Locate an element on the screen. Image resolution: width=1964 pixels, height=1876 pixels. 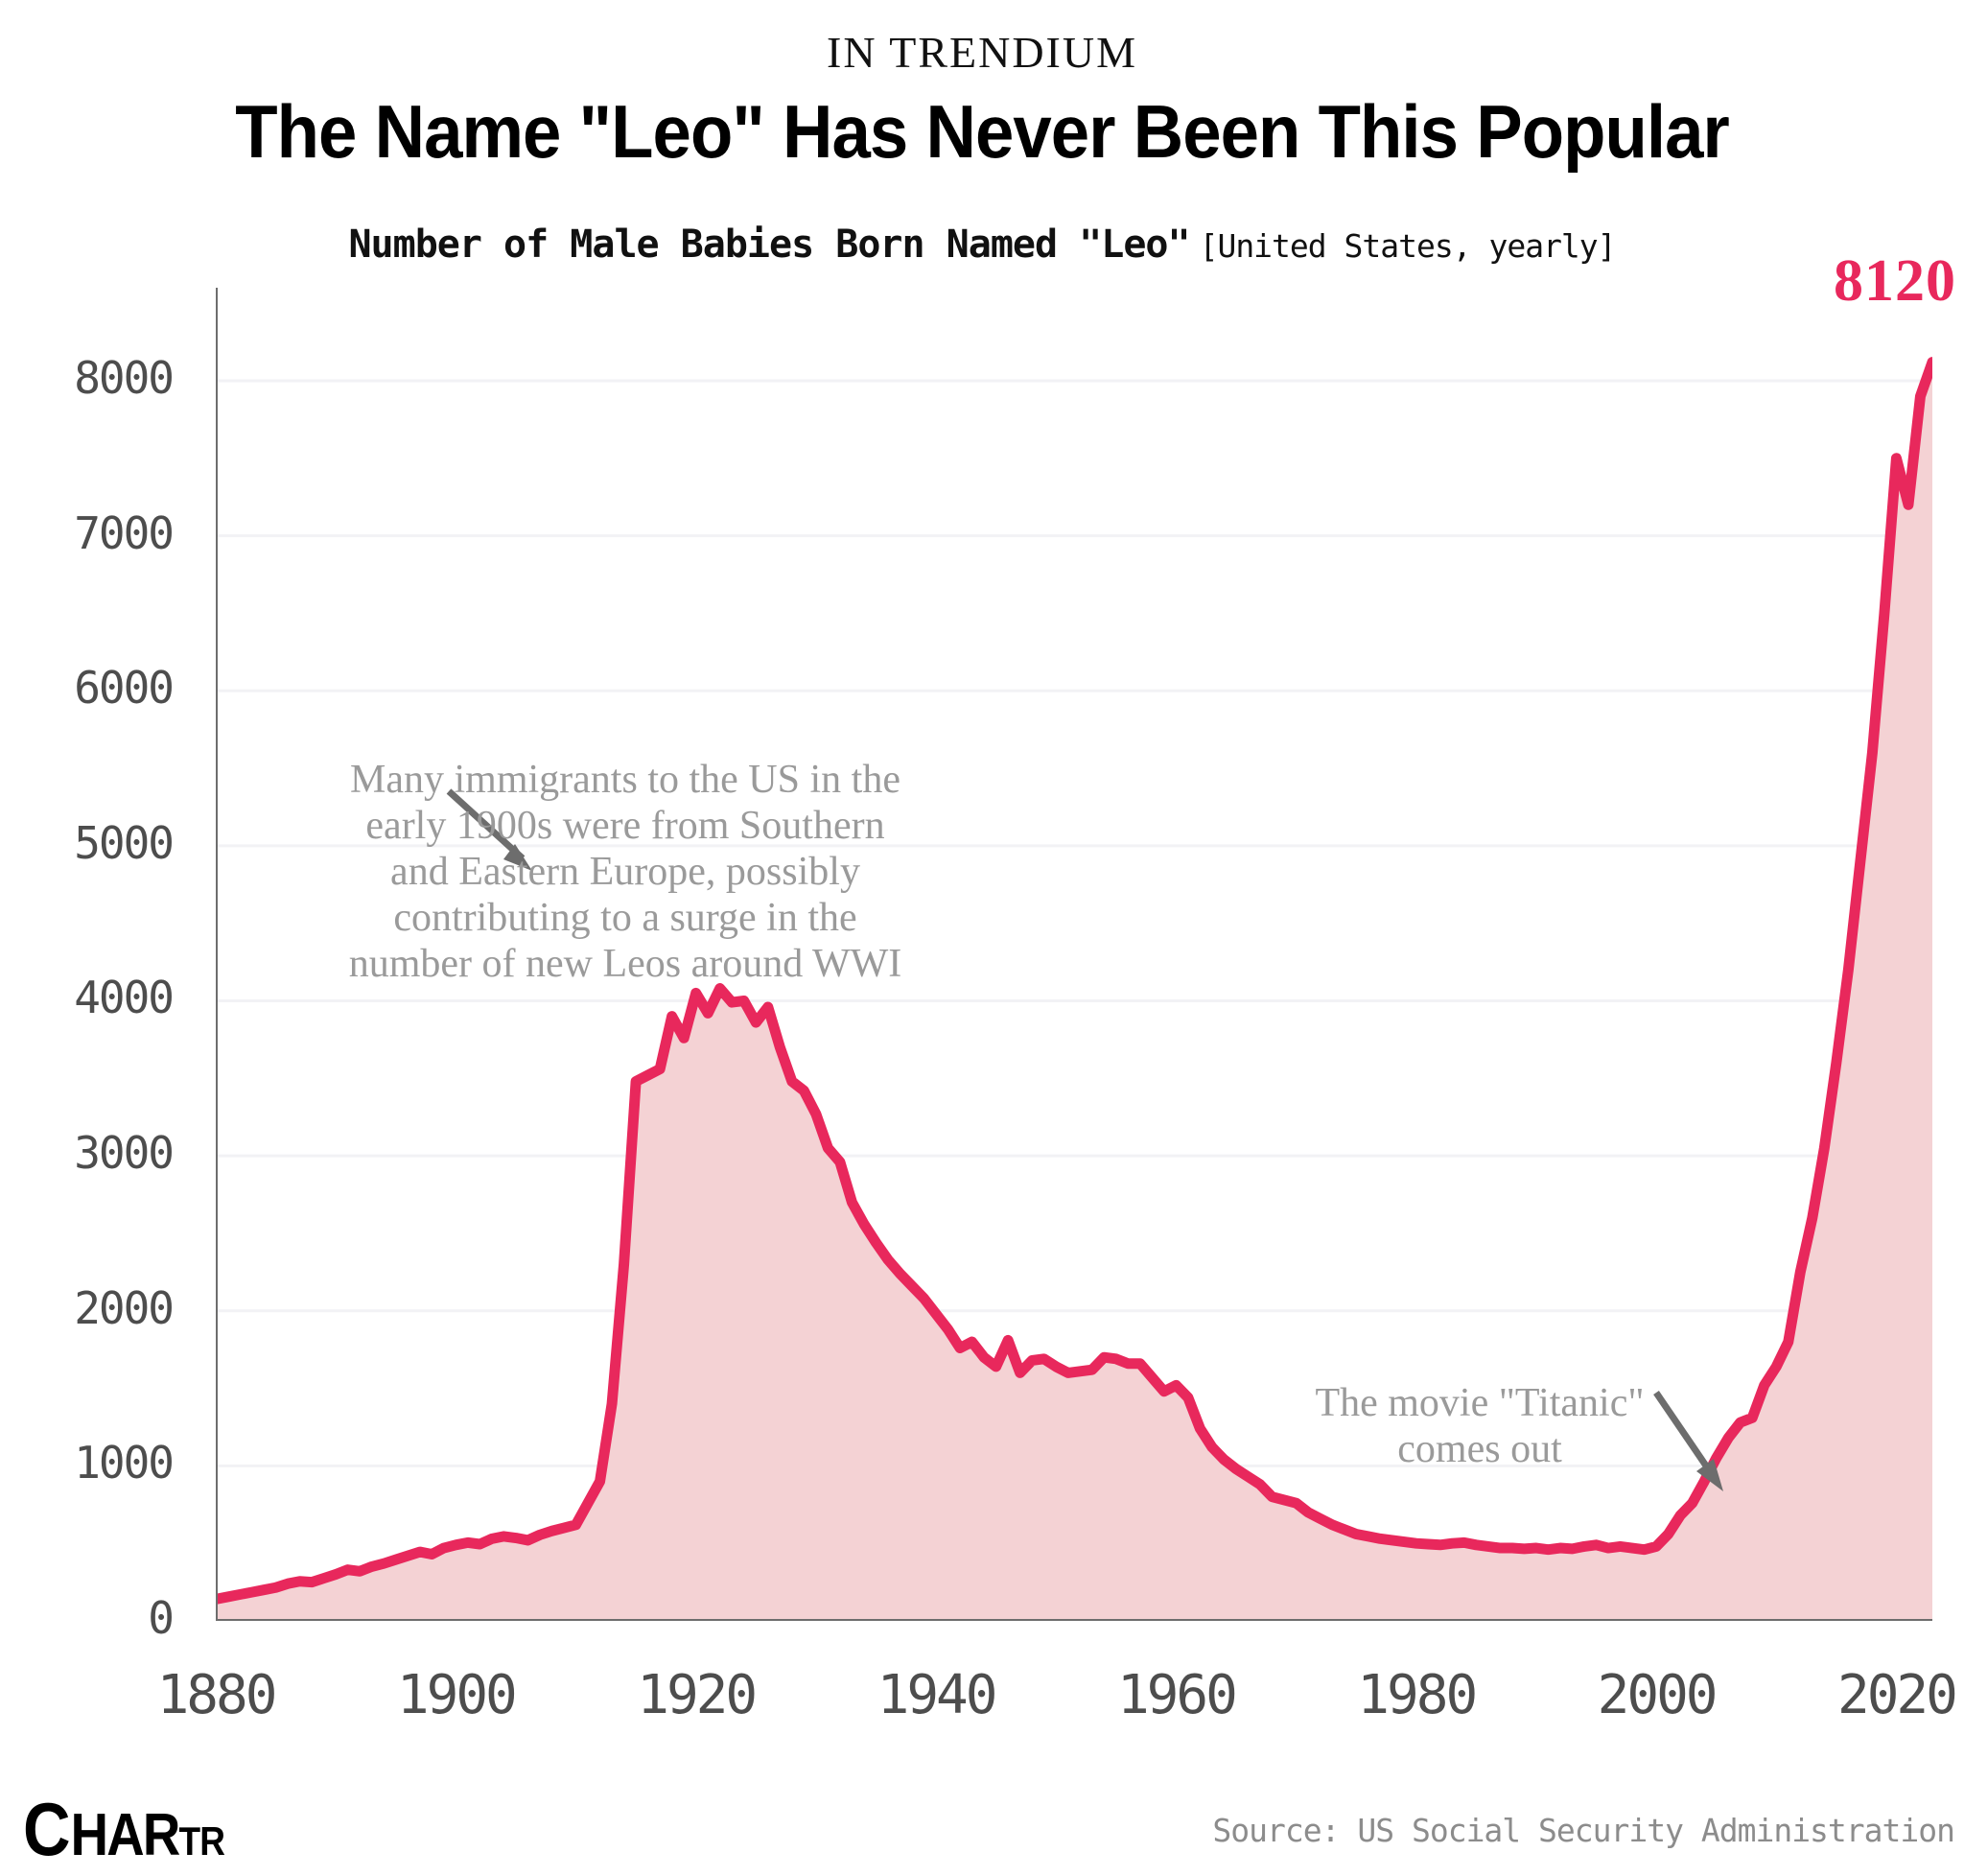
x-axis-tick-label: 1940 is located at coordinates (937, 1695).